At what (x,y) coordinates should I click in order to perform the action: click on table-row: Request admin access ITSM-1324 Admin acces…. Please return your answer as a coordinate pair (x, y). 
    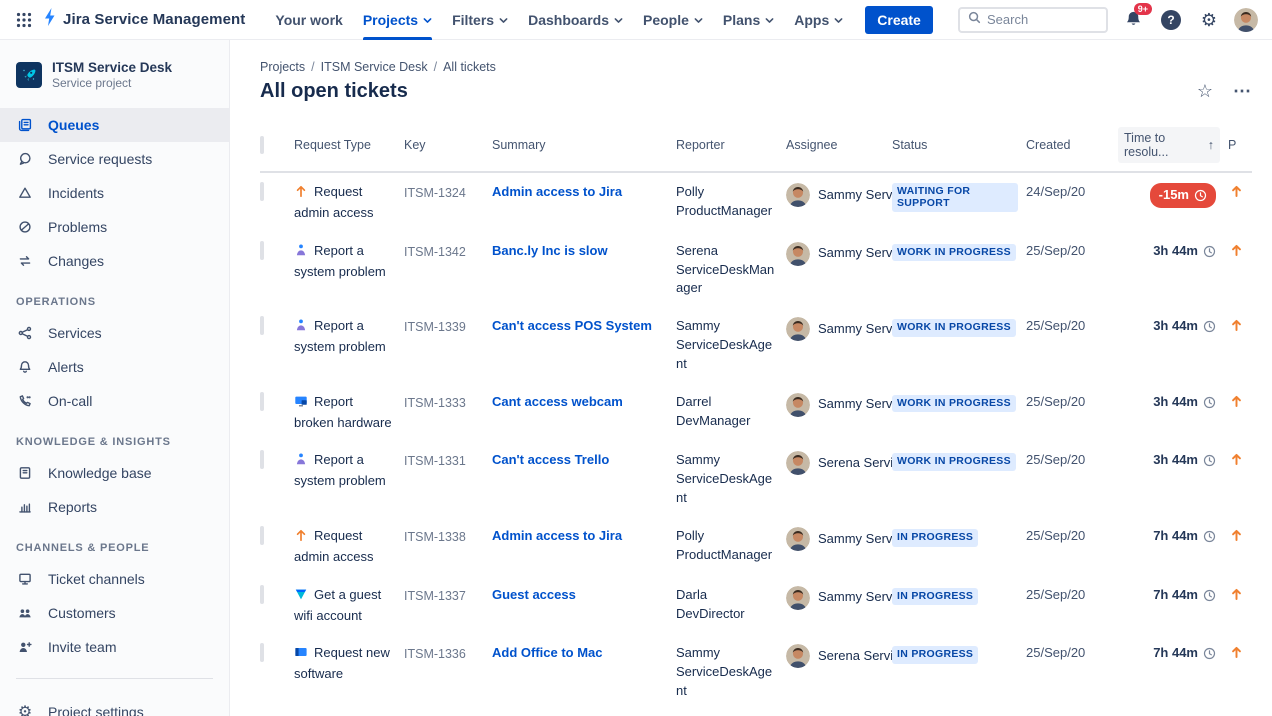
    Looking at the image, I should click on (756, 202).